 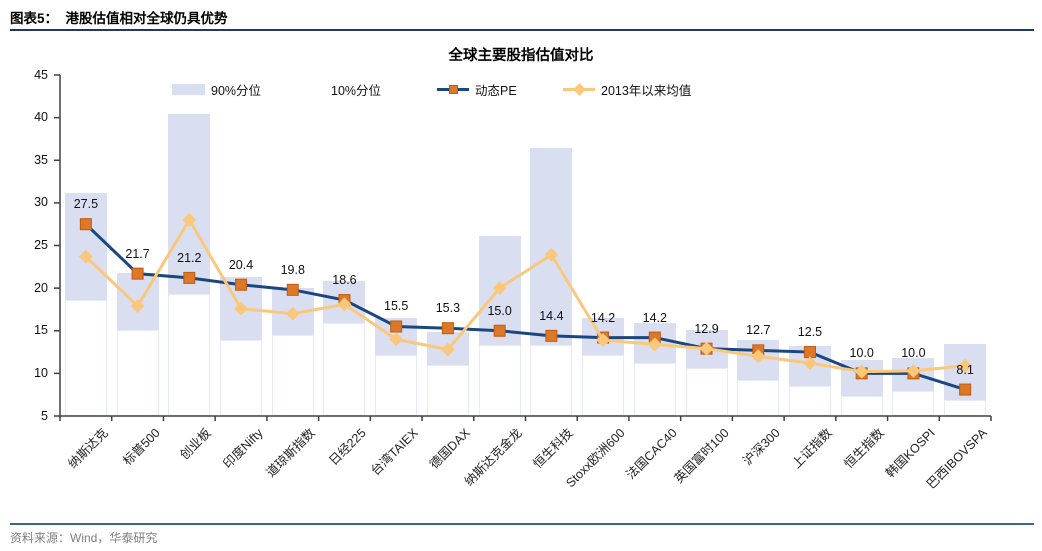 I want to click on pe-value-label: 12.7, so click(x=758, y=330).